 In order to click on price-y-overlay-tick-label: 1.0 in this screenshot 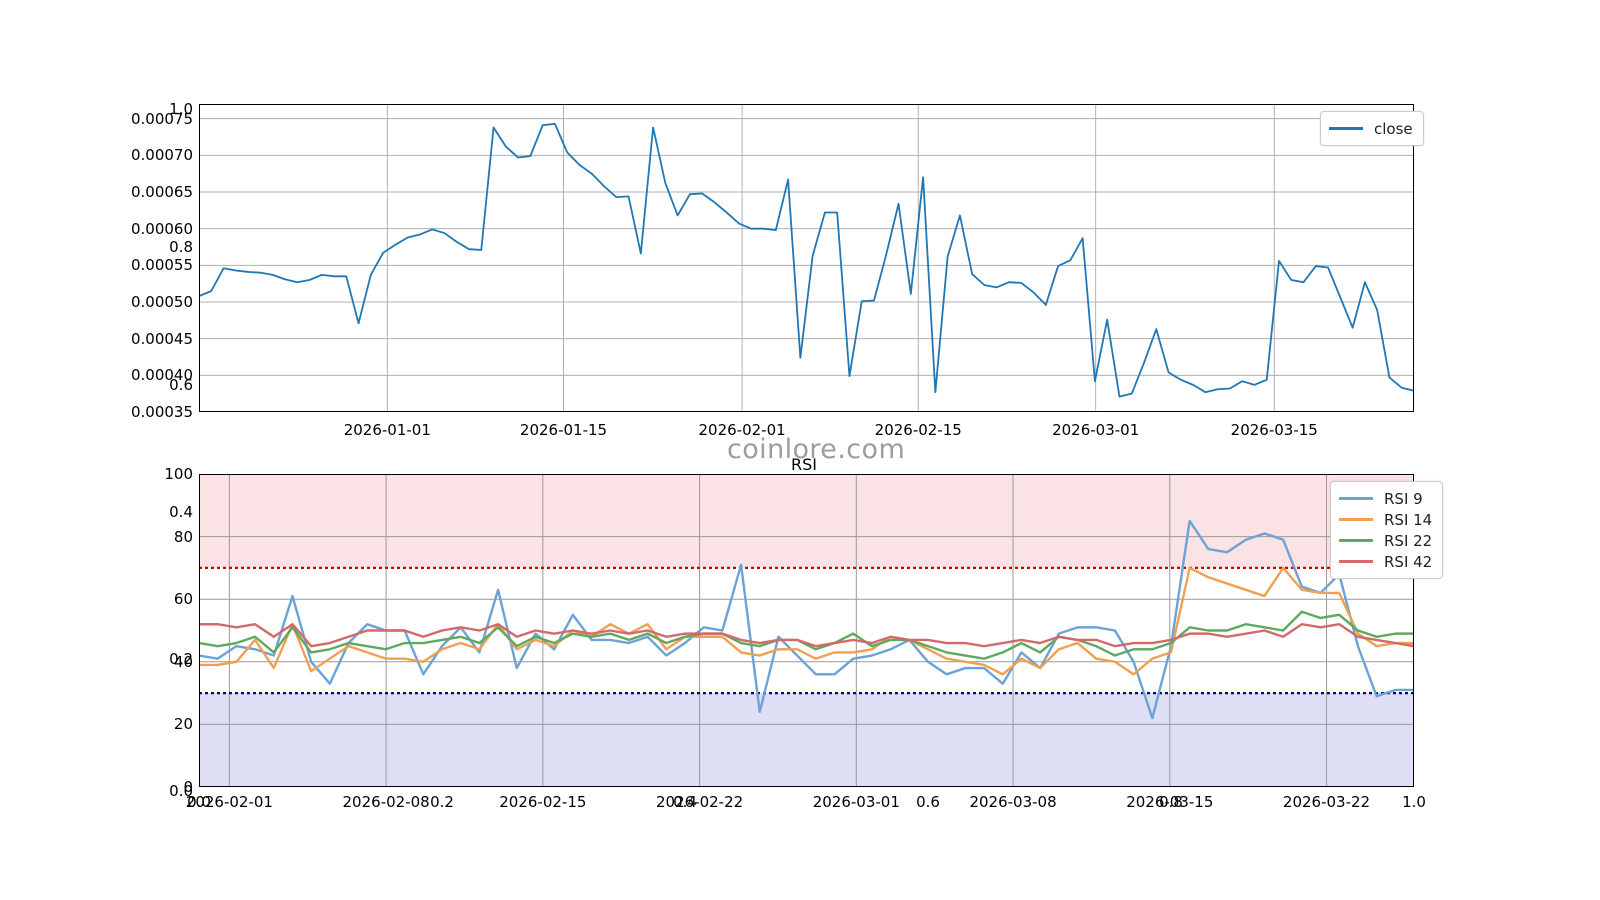, I will do `click(181, 109)`.